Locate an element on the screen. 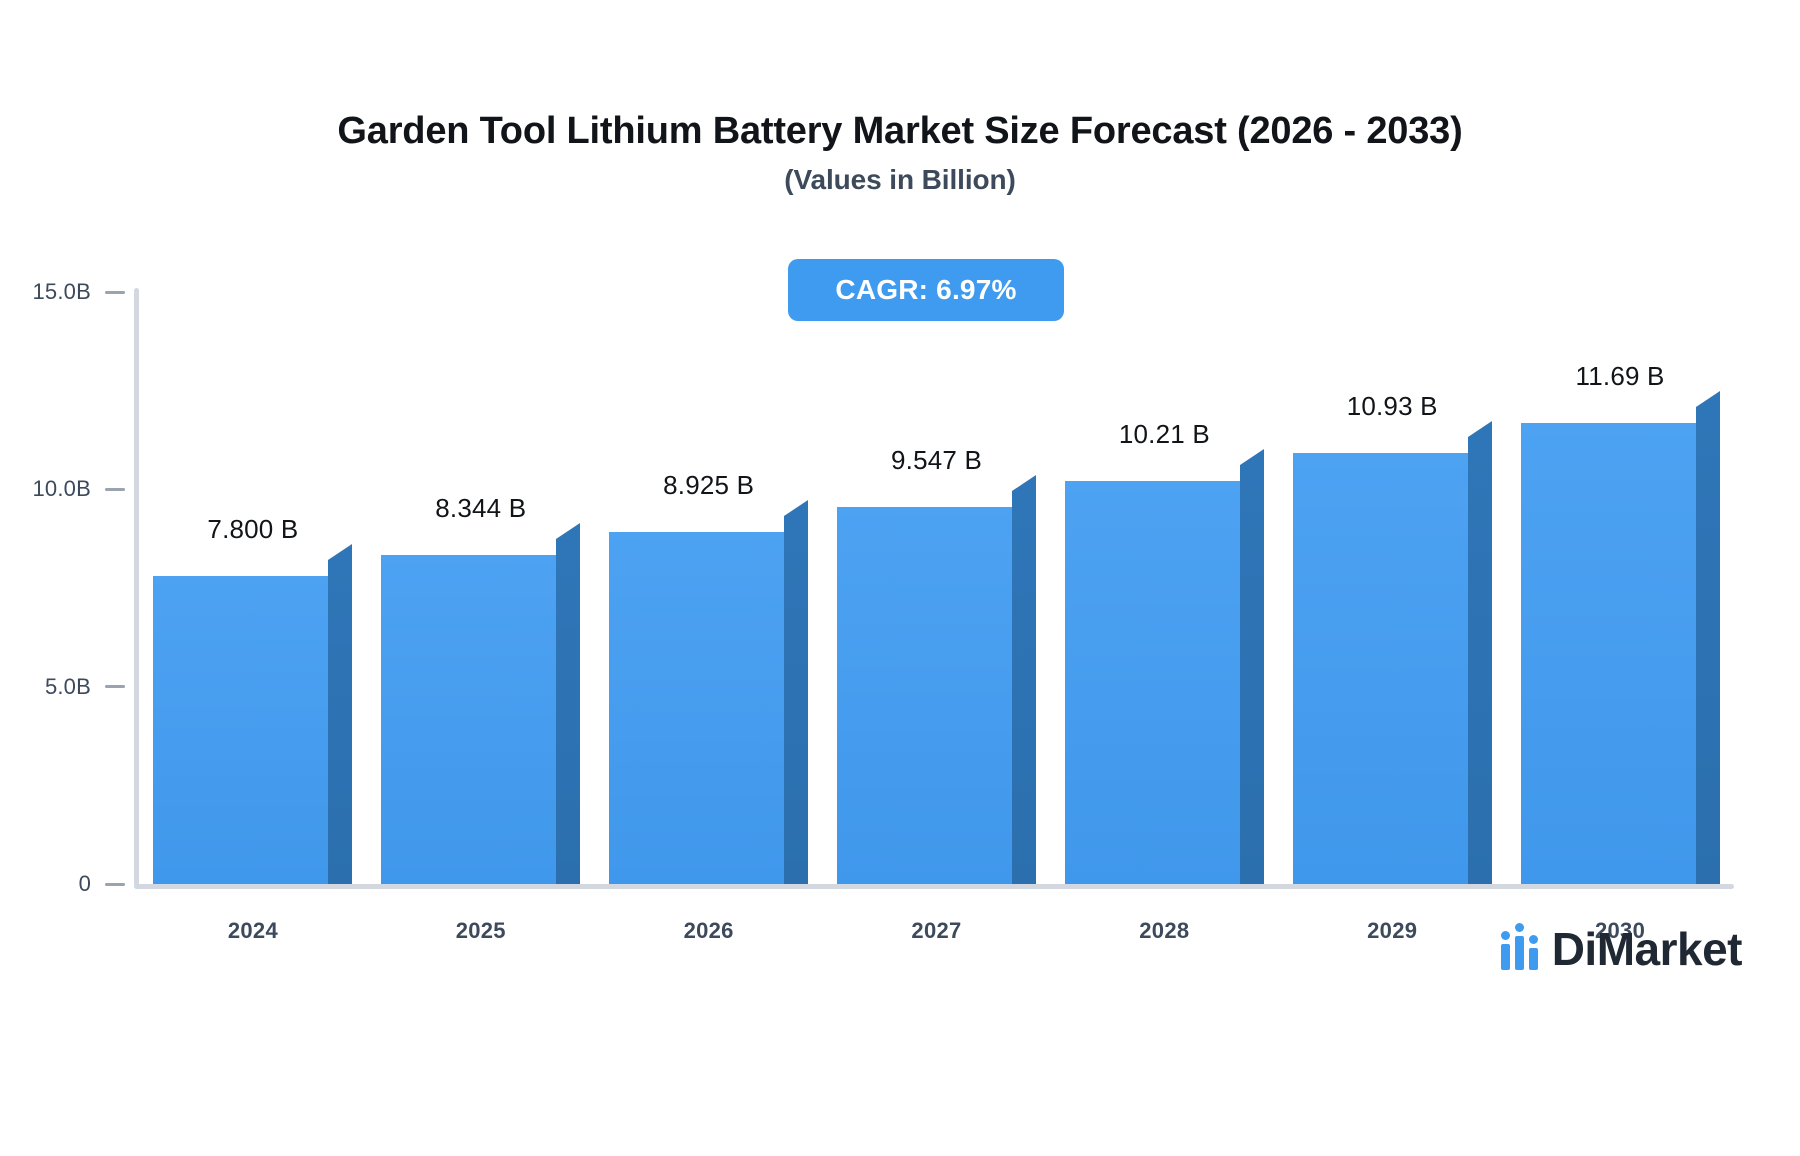 This screenshot has width=1800, height=1156. logo-text: DiMarket is located at coordinates (1647, 949).